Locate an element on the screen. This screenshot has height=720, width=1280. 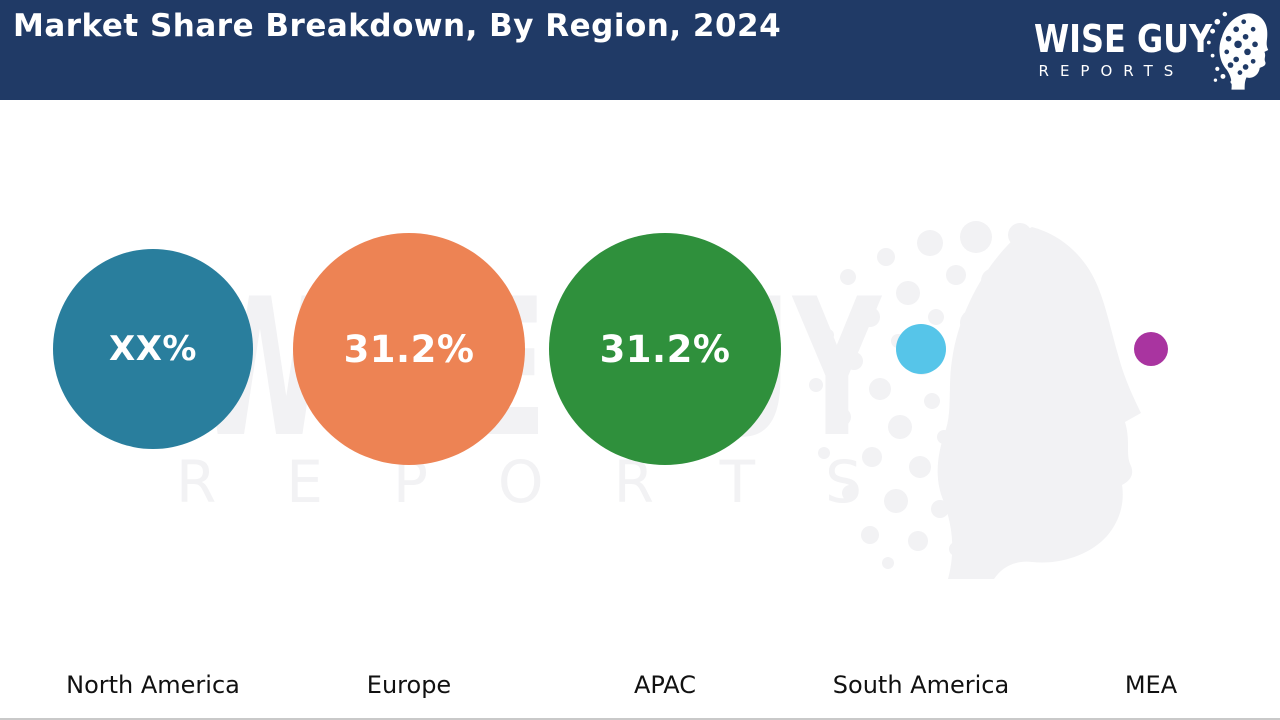
brand-logo-text: WISE GUY REPORTS is located at coordinates (1106, 48).